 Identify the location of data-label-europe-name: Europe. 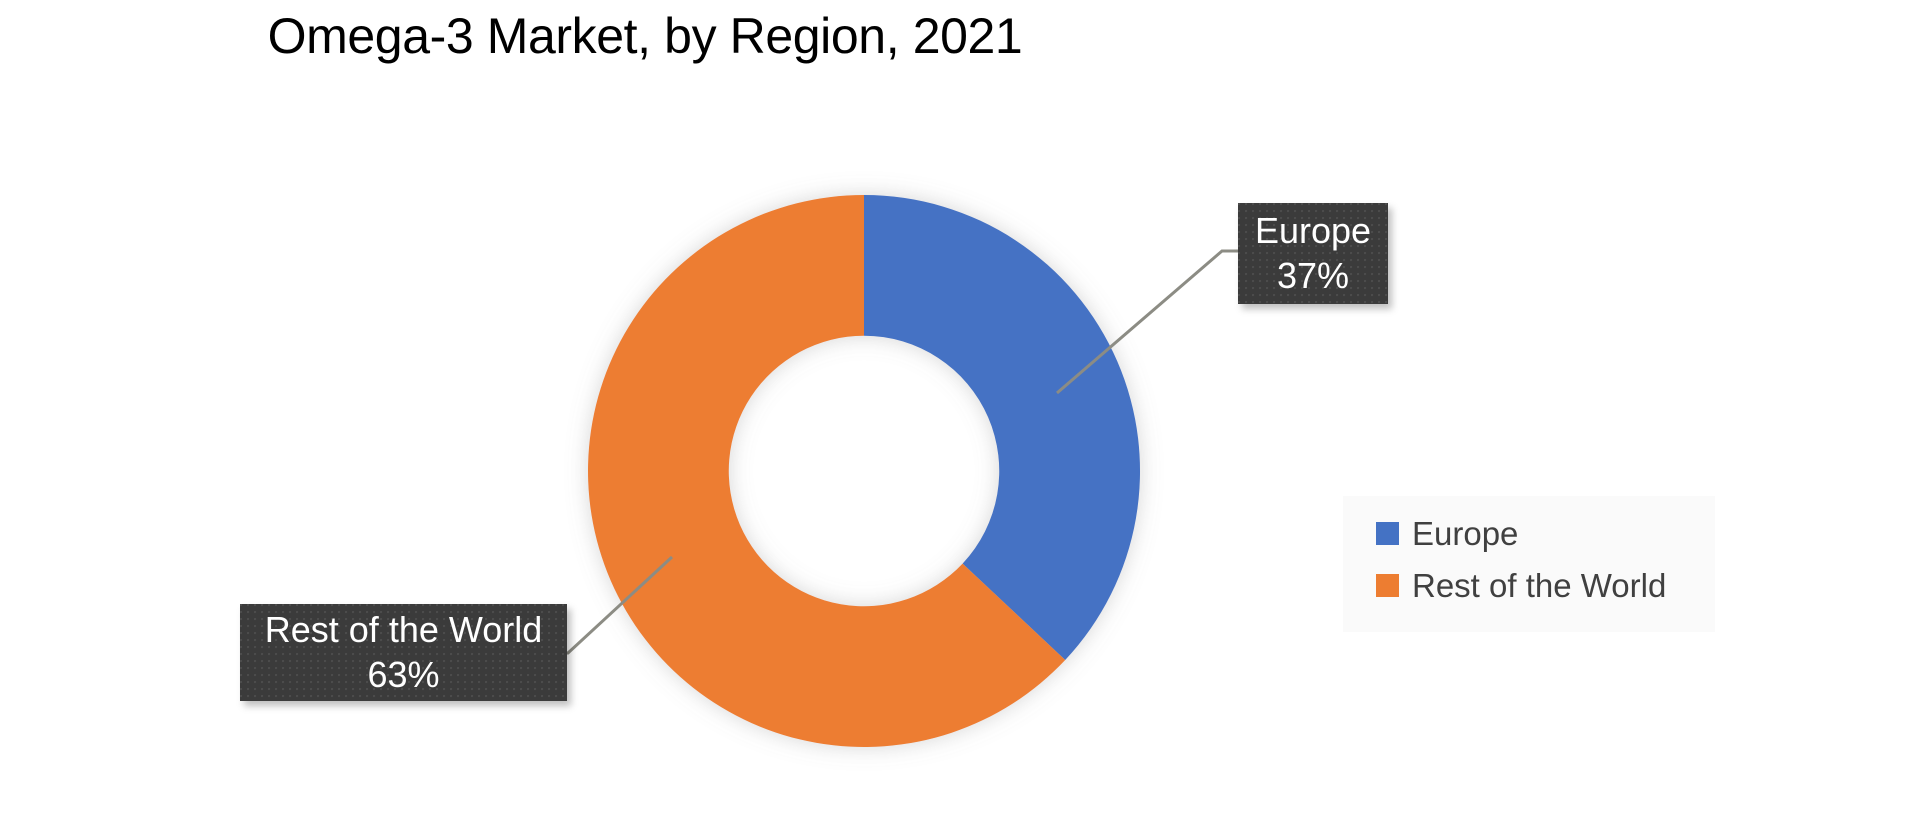
(1313, 230).